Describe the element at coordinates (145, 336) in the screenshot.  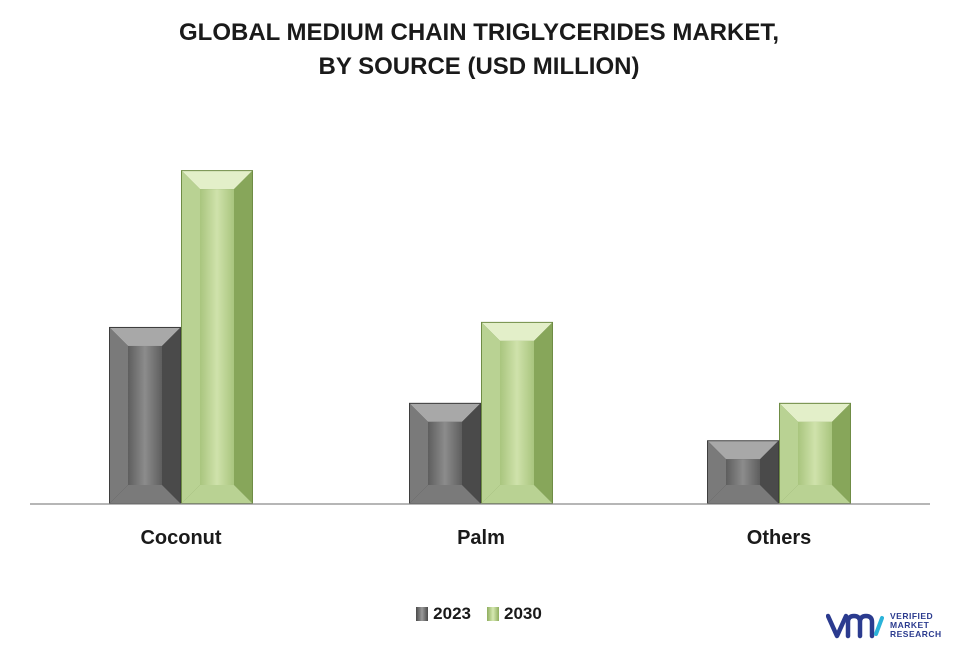
I see `bar-bevel-top-coconut-2023` at that location.